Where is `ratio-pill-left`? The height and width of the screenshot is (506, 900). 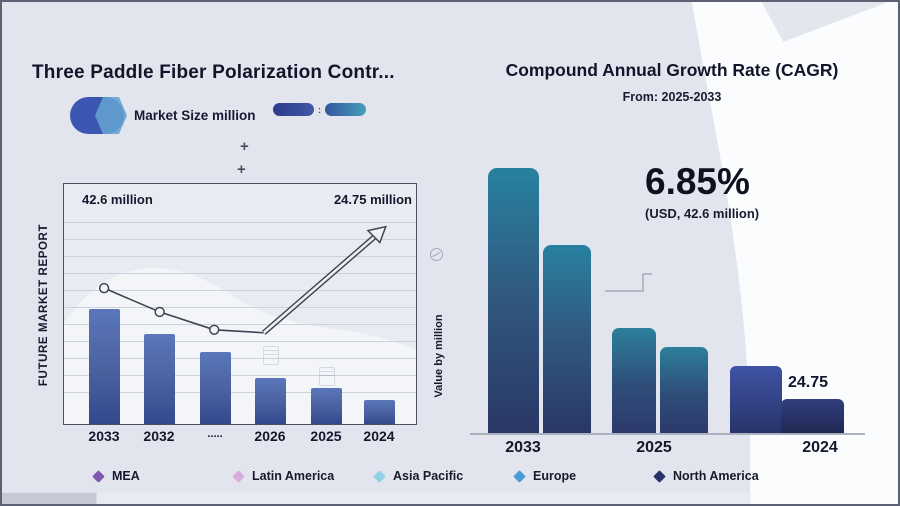 ratio-pill-left is located at coordinates (293, 109).